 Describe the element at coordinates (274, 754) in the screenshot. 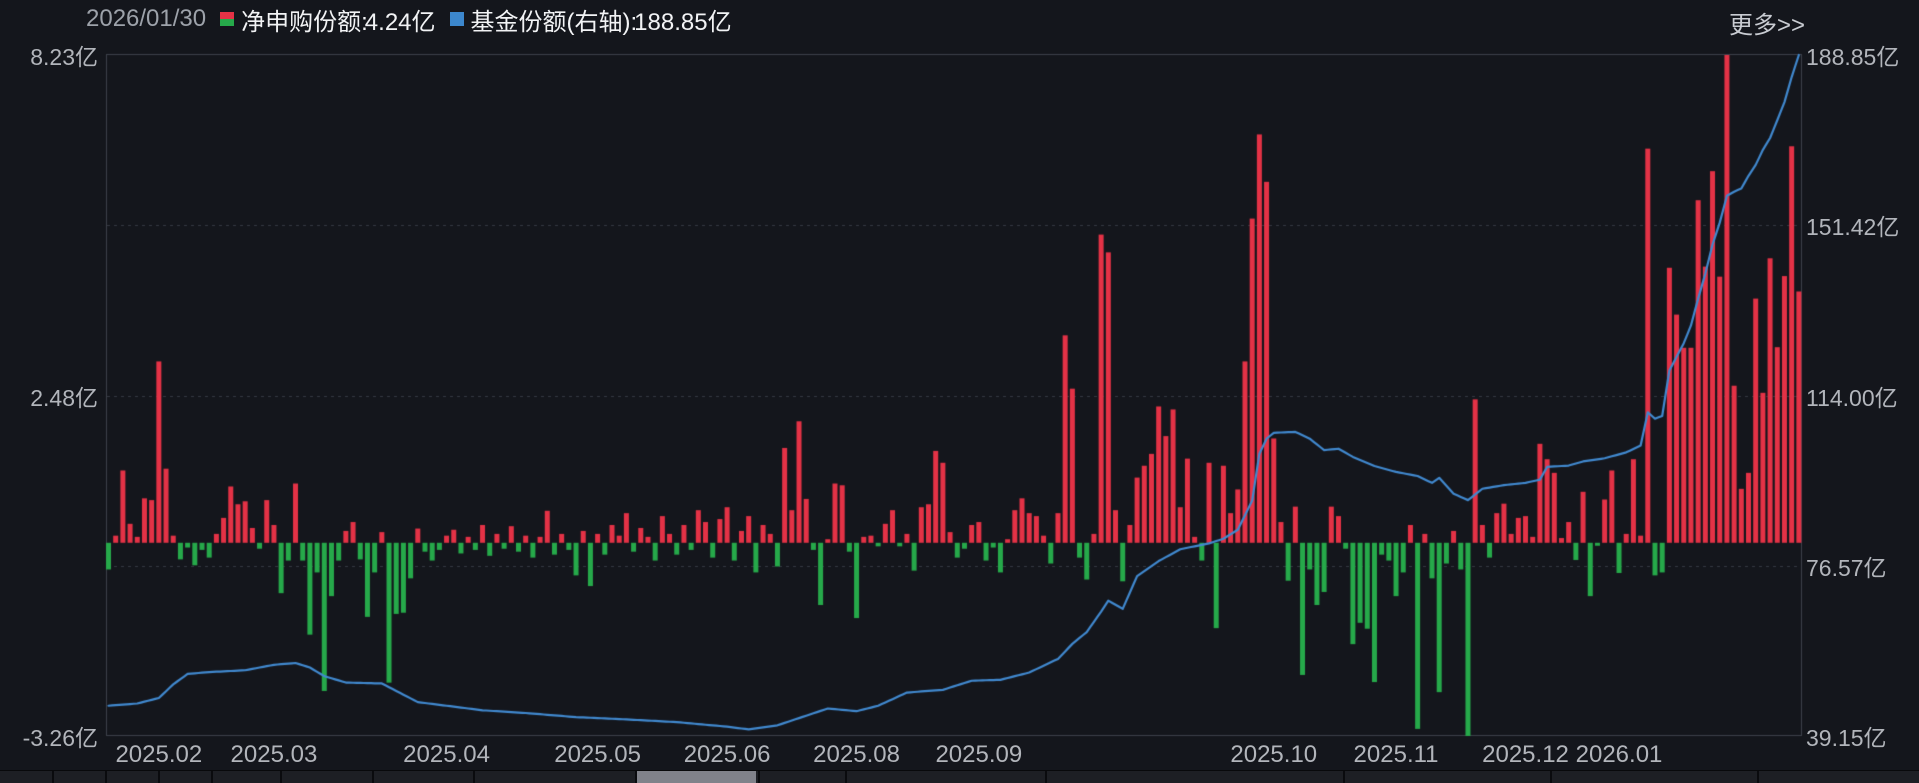

I see `x-axis-tick: 2025.03` at that location.